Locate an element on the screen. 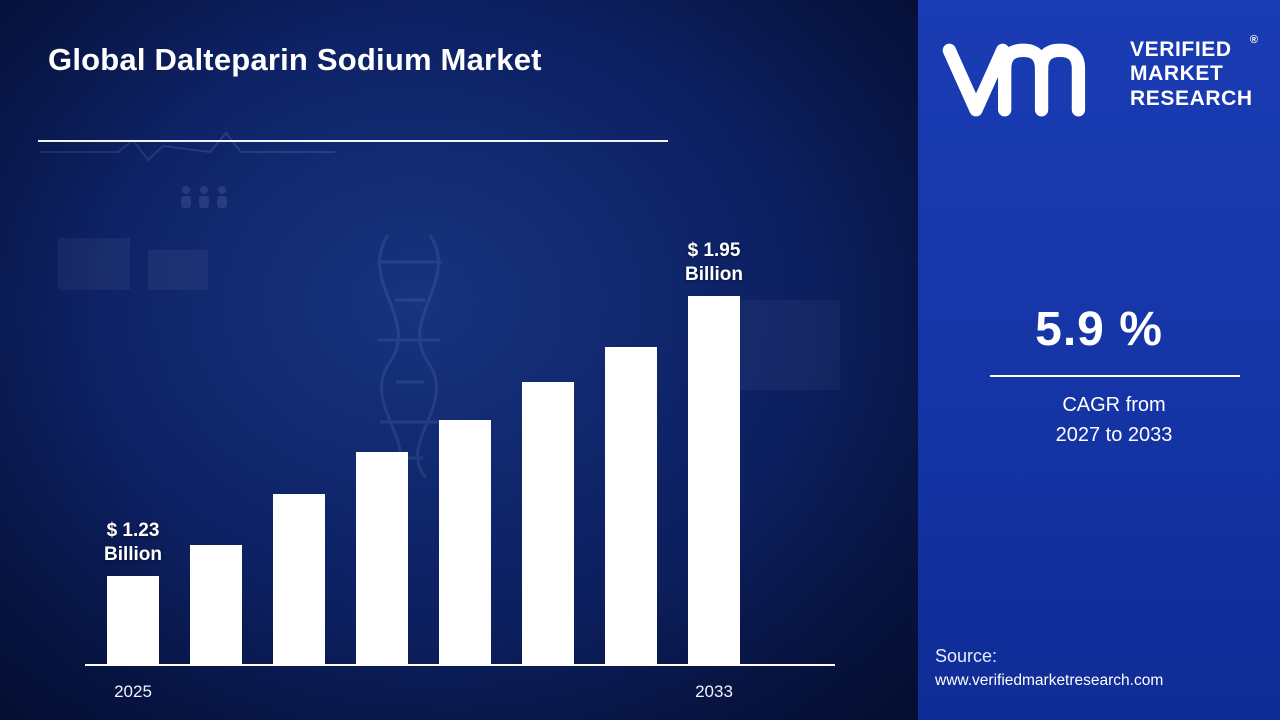 The width and height of the screenshot is (1280, 720). brand-line-2: MARKET is located at coordinates (1177, 74).